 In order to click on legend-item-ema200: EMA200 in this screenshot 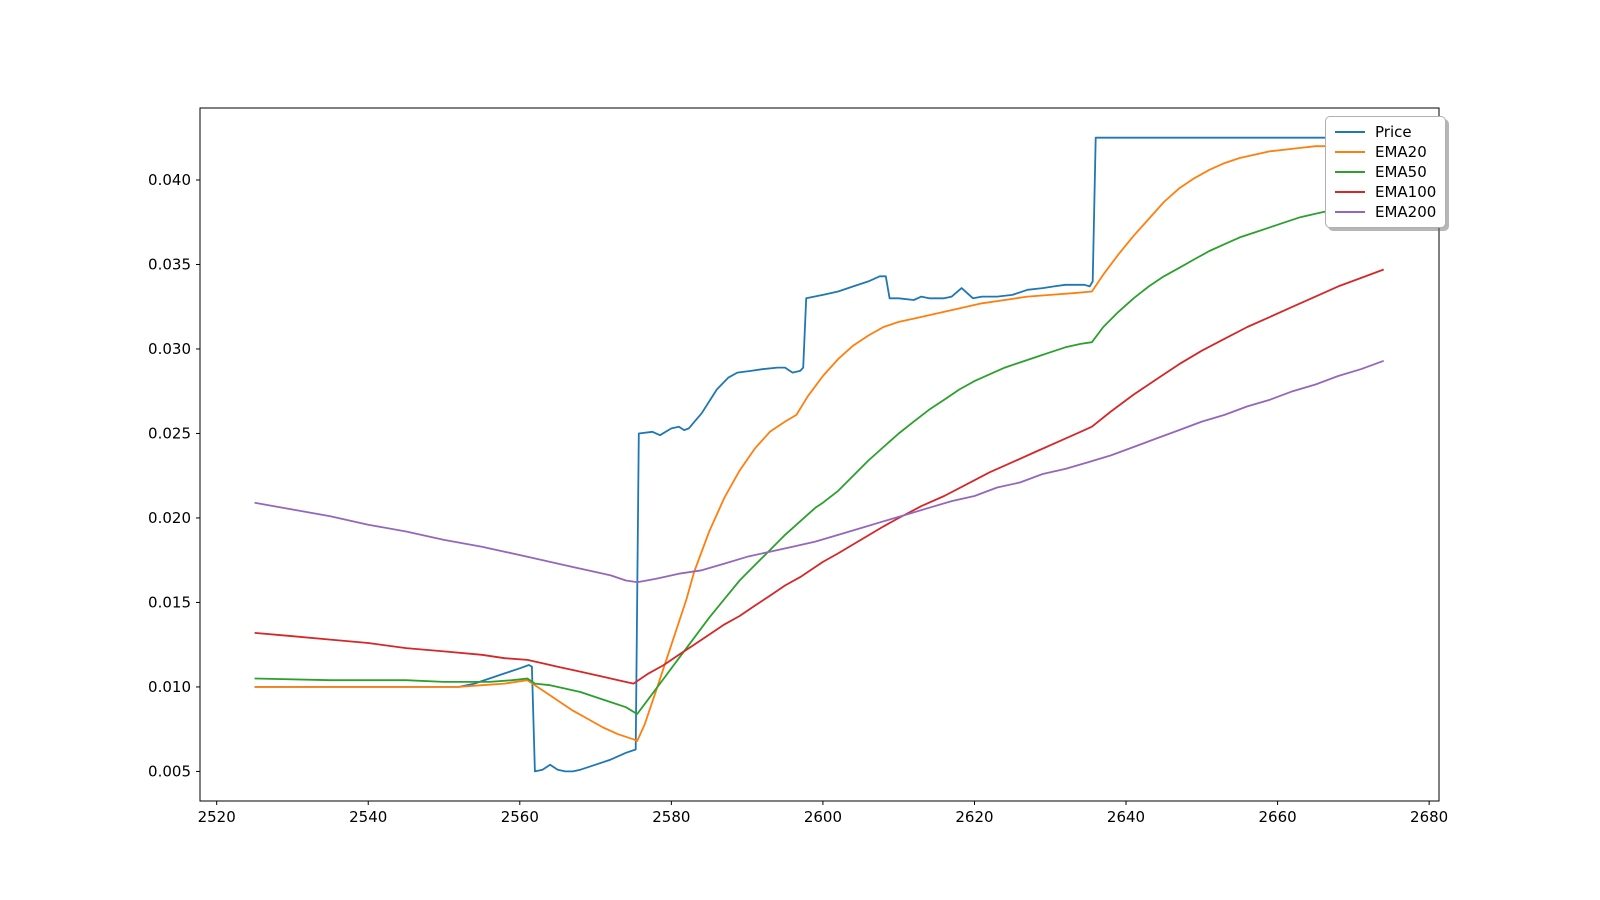, I will do `click(1385, 212)`.